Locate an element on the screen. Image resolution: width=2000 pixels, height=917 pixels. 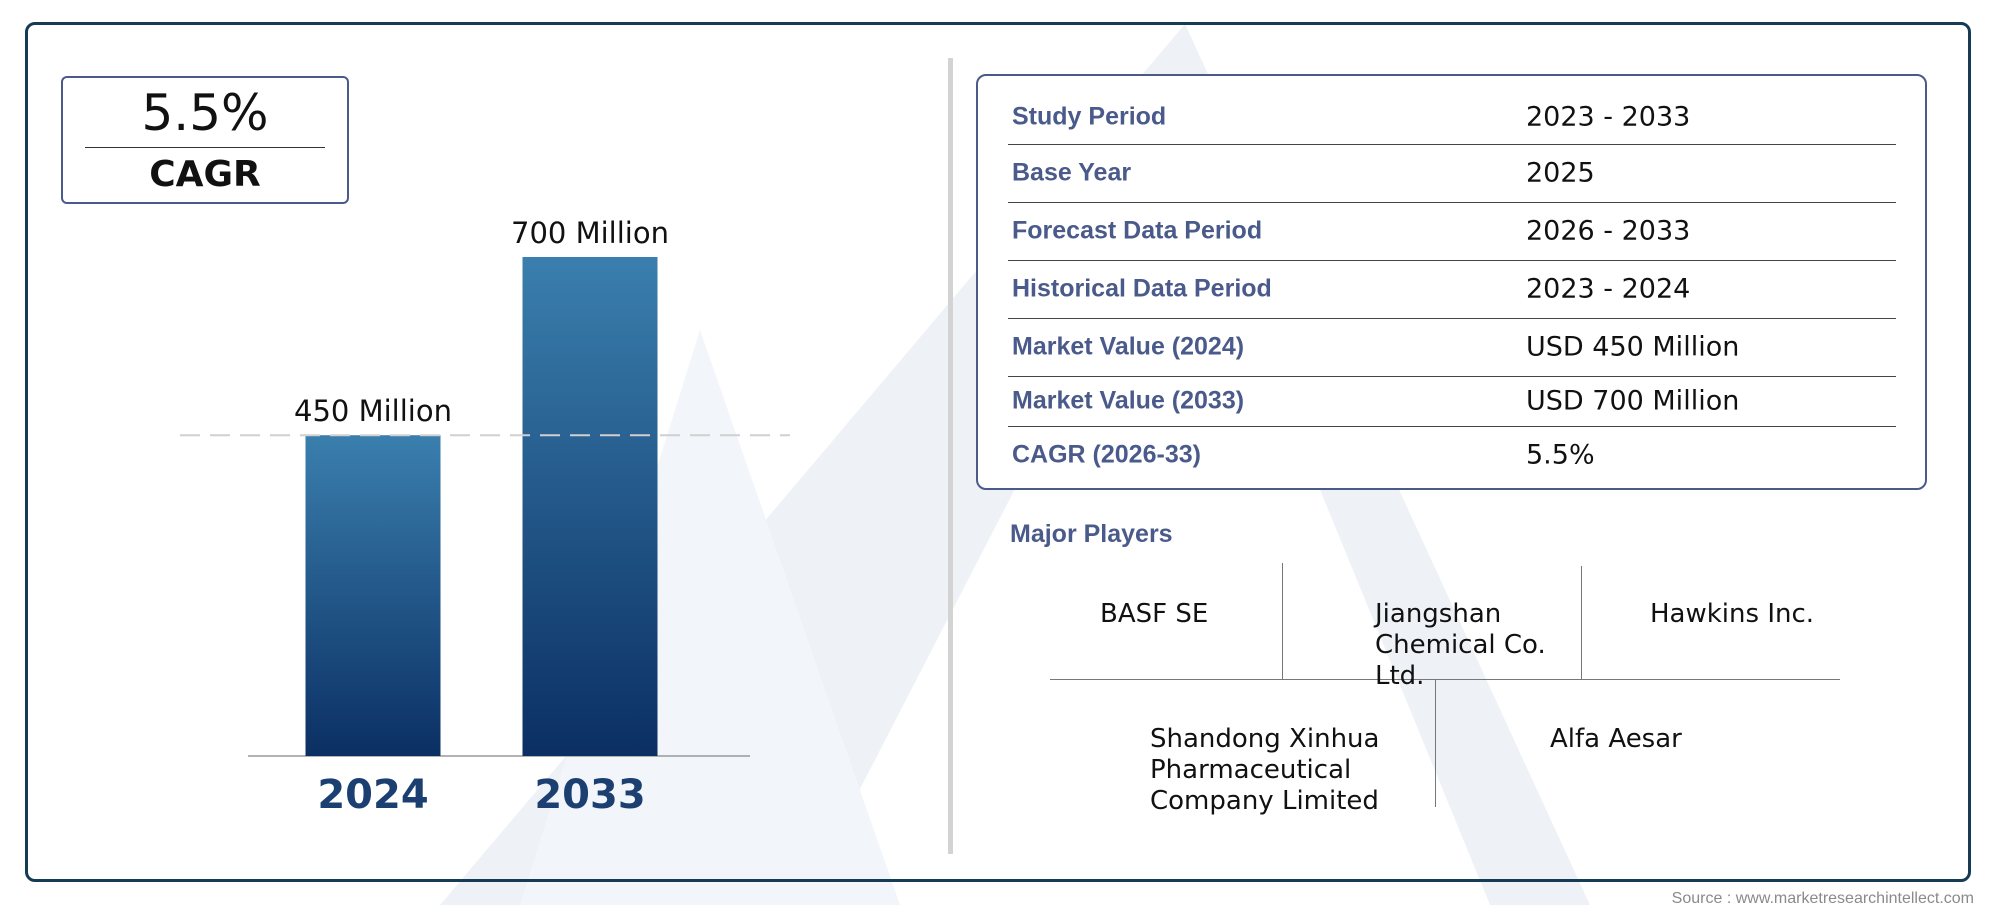
player-alfa-aesar: Alfa Aesar is located at coordinates (1616, 739).